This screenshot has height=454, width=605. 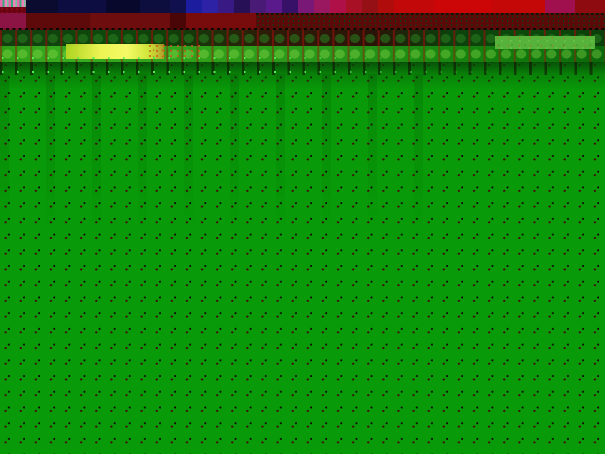 What do you see at coordinates (115, 51) in the screenshot?
I see `yellow-glitch-streak` at bounding box center [115, 51].